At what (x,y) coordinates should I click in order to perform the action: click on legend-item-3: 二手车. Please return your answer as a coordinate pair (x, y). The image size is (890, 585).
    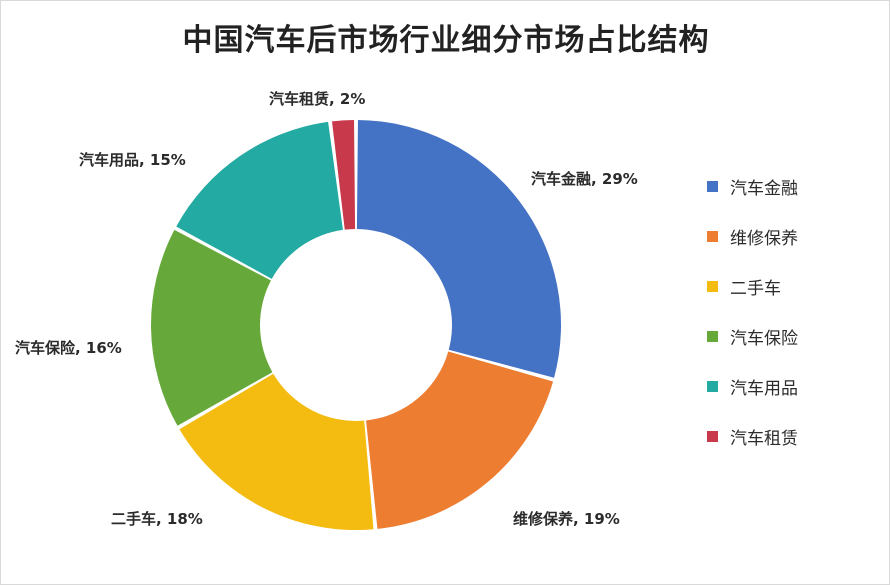
    Looking at the image, I should click on (787, 286).